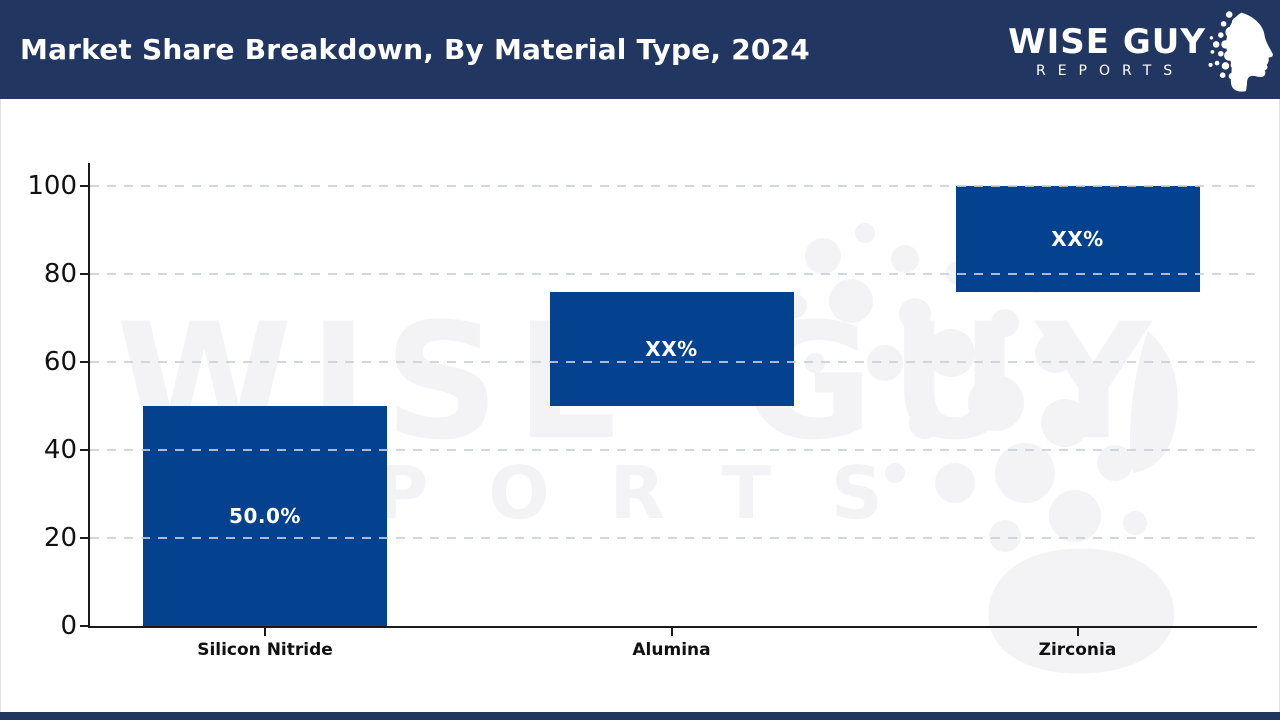  What do you see at coordinates (1107, 42) in the screenshot?
I see `logo-wordmark: WISE GUY` at bounding box center [1107, 42].